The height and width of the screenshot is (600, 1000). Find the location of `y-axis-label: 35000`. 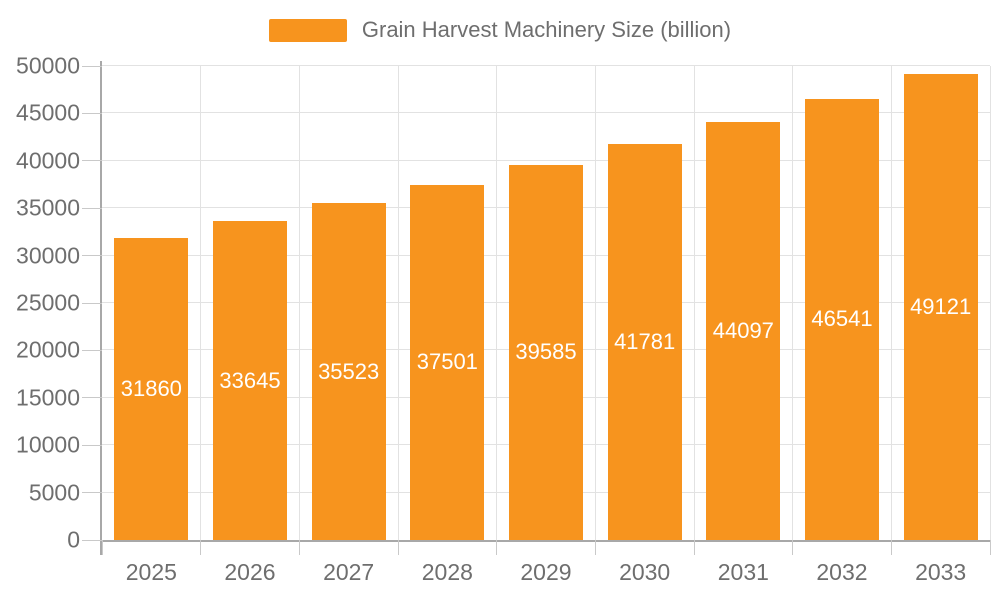

y-axis-label: 35000 is located at coordinates (48, 207).